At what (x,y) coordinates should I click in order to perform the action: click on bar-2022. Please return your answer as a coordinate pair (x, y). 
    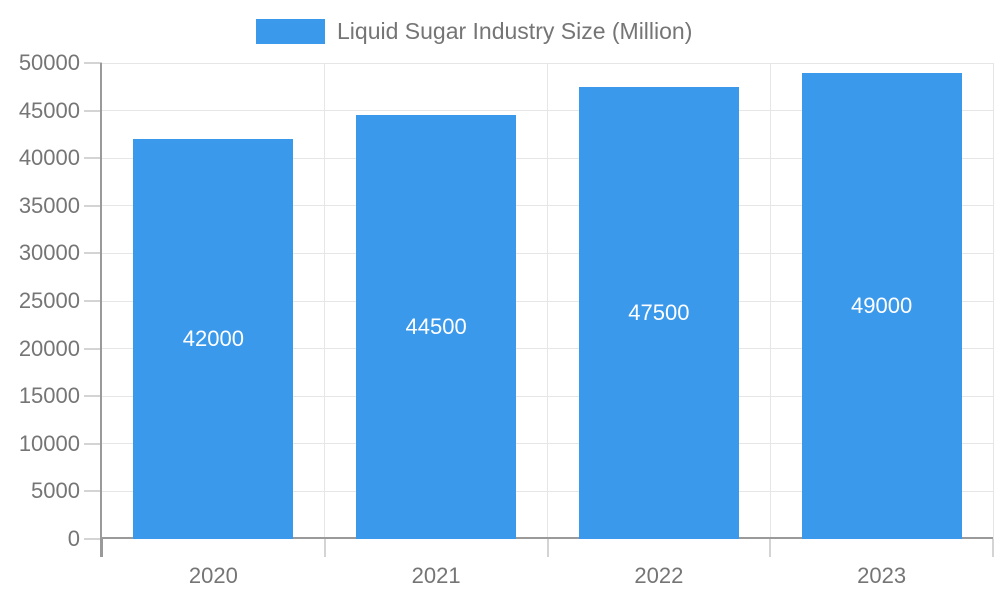
    Looking at the image, I should click on (658, 312).